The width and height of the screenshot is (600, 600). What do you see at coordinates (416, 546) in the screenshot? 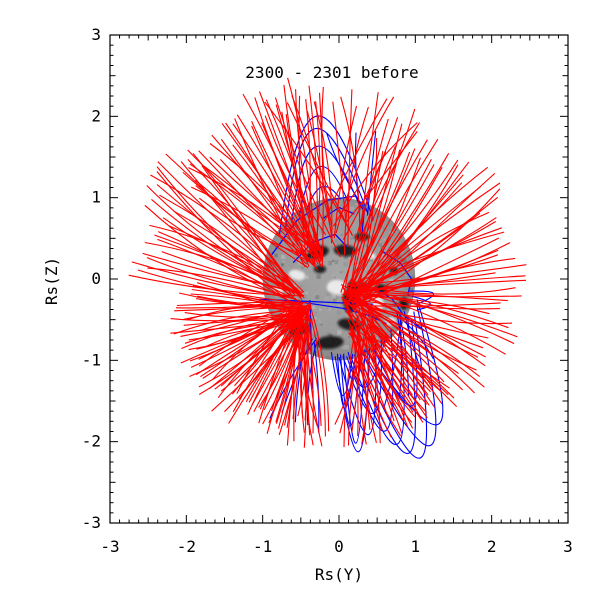
I see `x-tick-label: 1` at bounding box center [416, 546].